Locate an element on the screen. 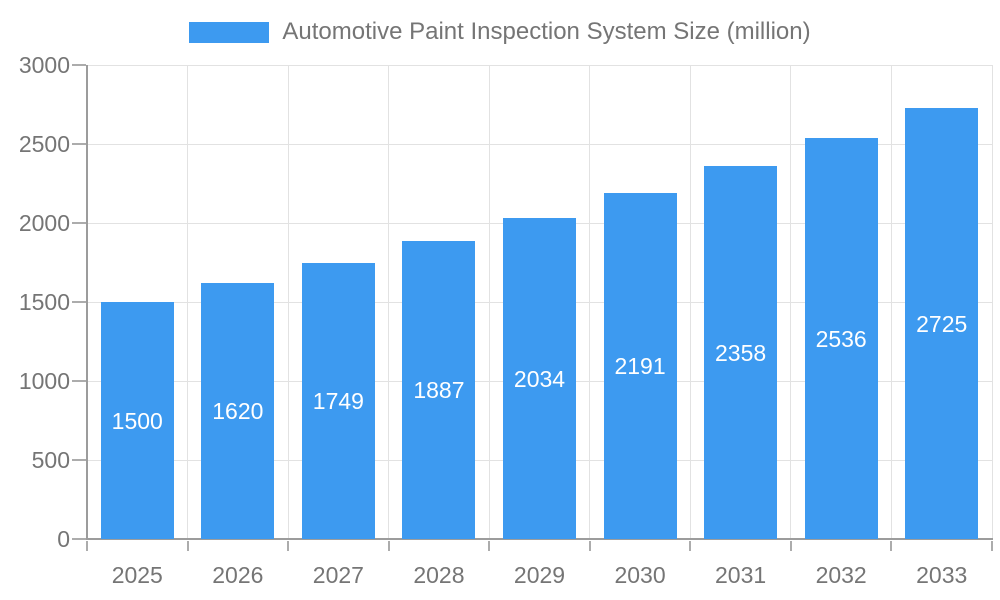  x-axis-label: 2029 is located at coordinates (539, 575).